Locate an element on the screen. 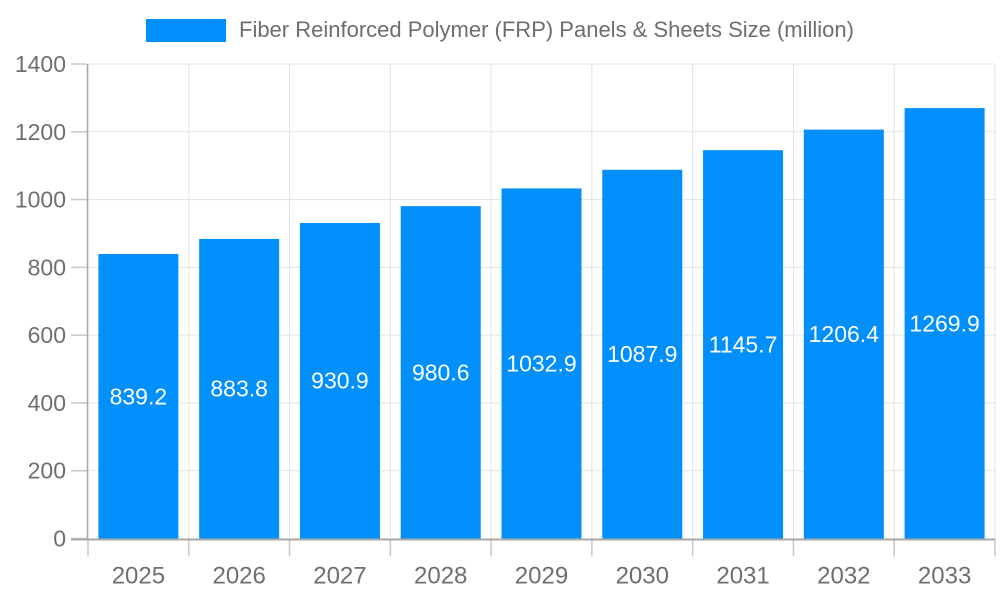  y-tick-label: 600 is located at coordinates (47, 335).